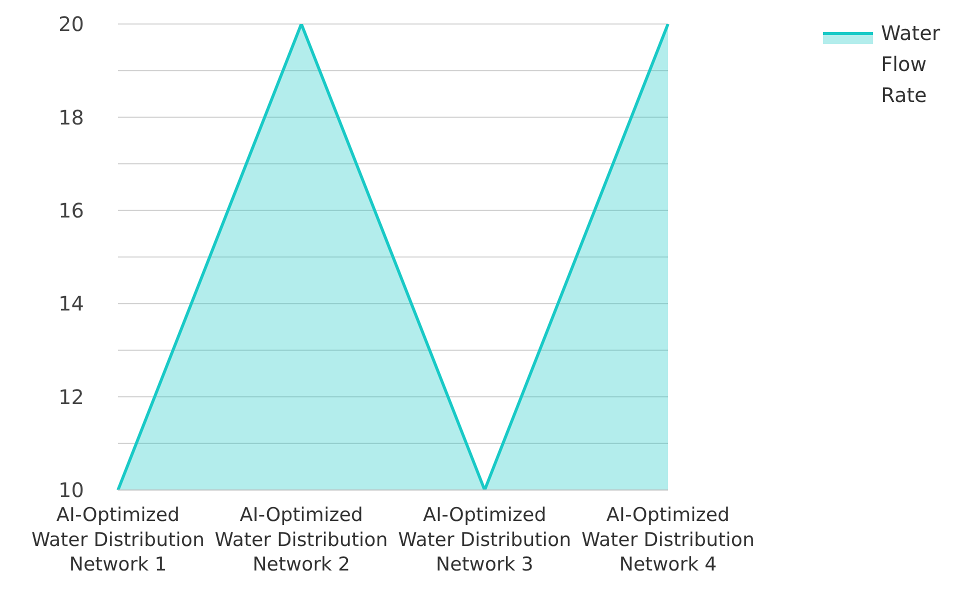 The image size is (973, 594). What do you see at coordinates (71, 490) in the screenshot?
I see `y-tick-label: 10` at bounding box center [71, 490].